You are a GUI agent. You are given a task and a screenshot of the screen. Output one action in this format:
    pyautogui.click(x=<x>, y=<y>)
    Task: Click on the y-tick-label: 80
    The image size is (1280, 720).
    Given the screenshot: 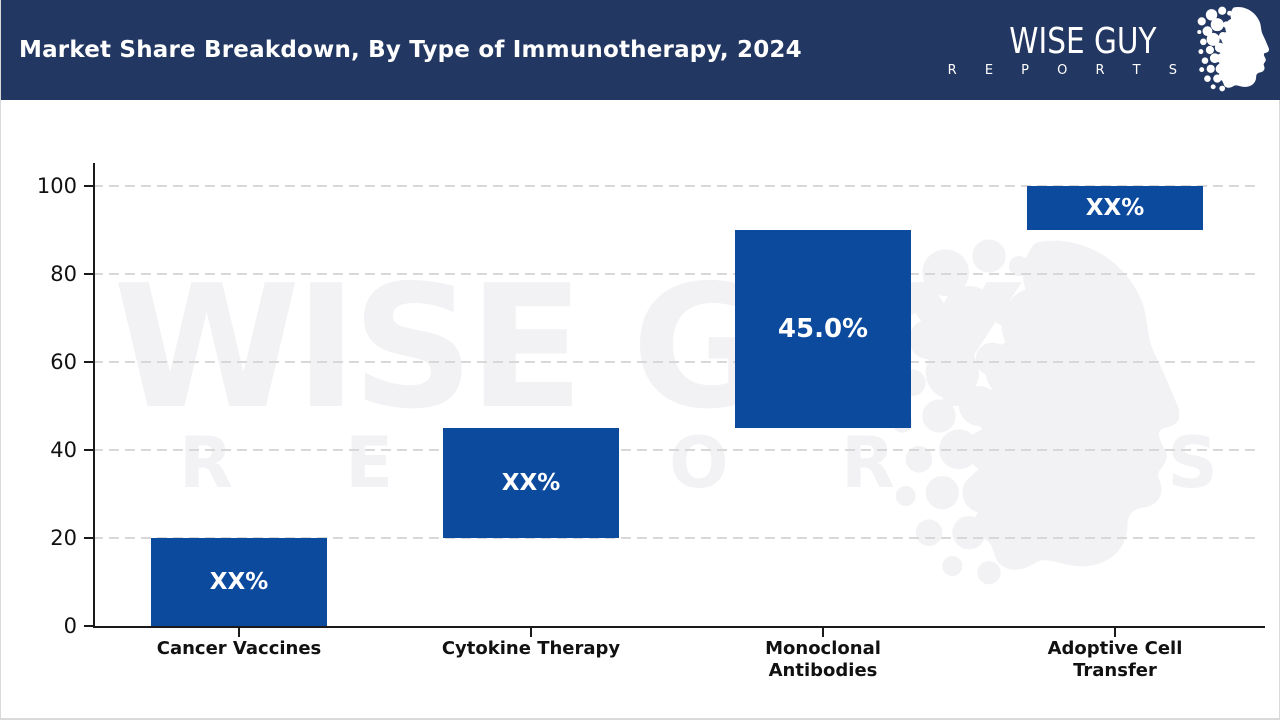 What is the action you would take?
    pyautogui.click(x=63, y=274)
    